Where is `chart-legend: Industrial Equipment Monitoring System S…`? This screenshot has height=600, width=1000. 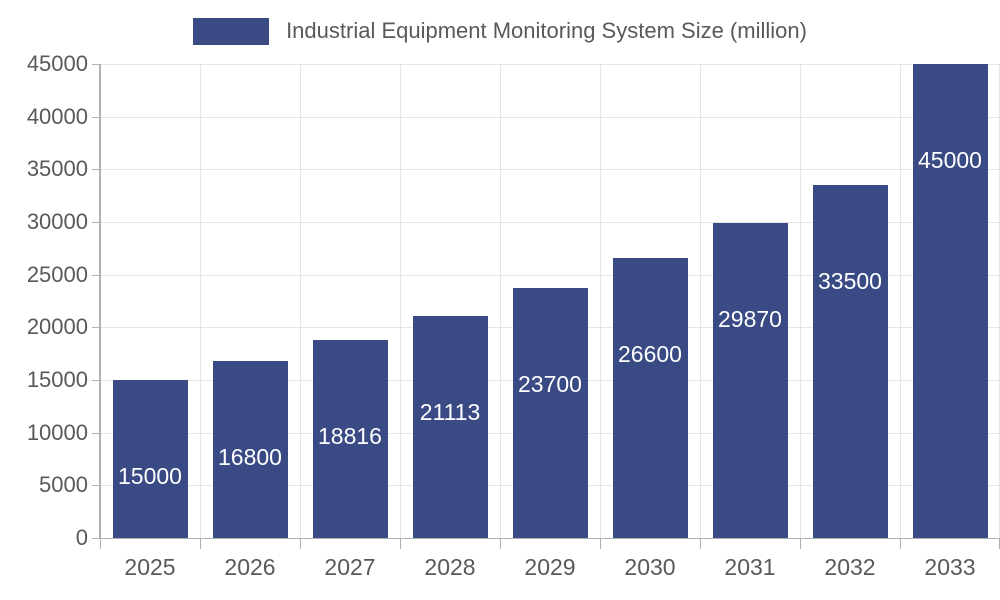
chart-legend: Industrial Equipment Monitoring System S… is located at coordinates (500, 31).